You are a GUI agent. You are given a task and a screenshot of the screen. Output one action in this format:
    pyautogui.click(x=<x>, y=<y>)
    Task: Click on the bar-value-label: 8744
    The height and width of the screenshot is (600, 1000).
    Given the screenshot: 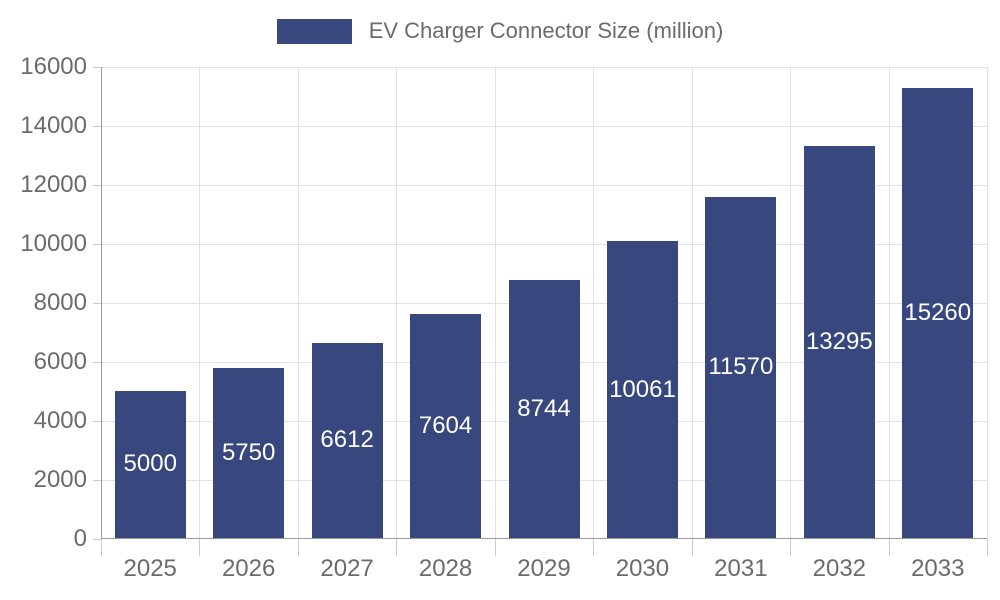 What is the action you would take?
    pyautogui.click(x=544, y=409)
    